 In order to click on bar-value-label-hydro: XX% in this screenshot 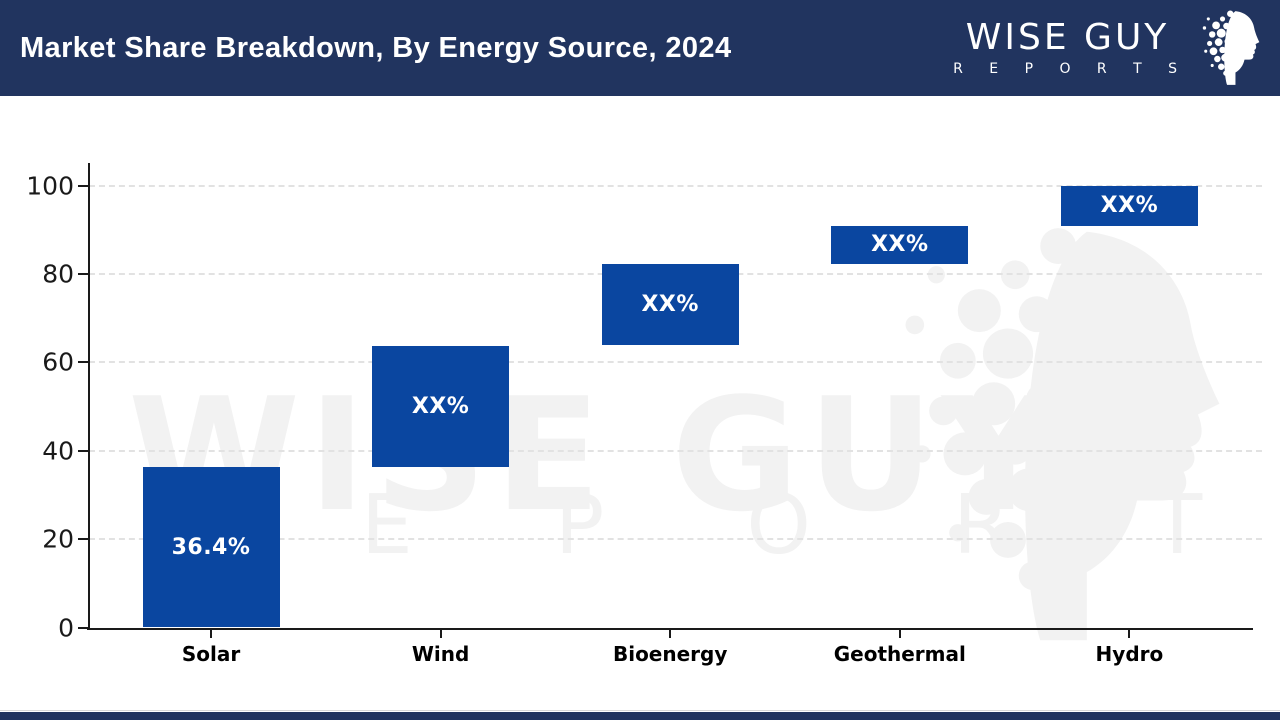, I will do `click(1129, 206)`.